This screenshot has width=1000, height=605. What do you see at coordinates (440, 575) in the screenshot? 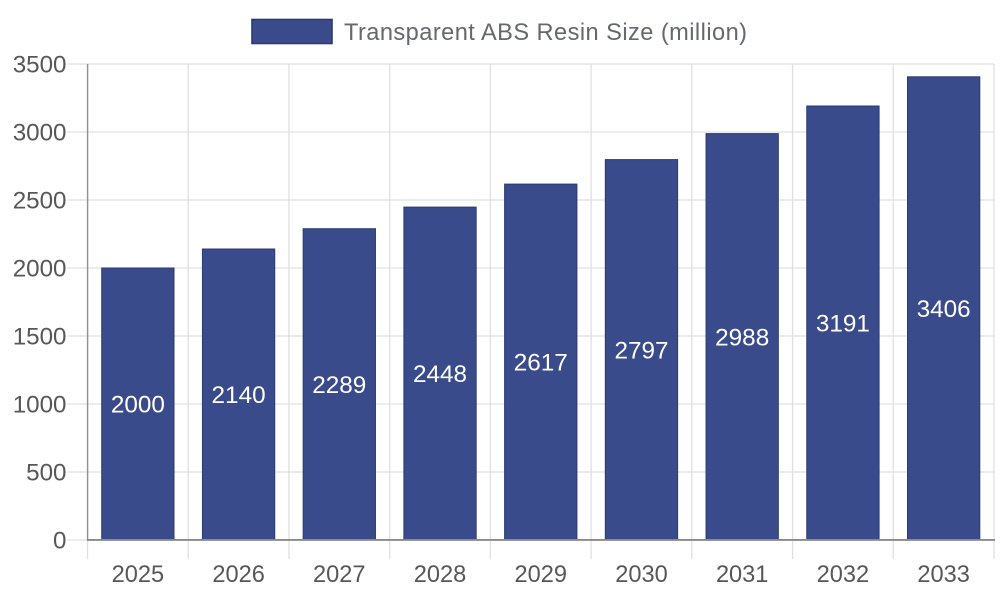
I see `svg-text: 2028` at bounding box center [440, 575].